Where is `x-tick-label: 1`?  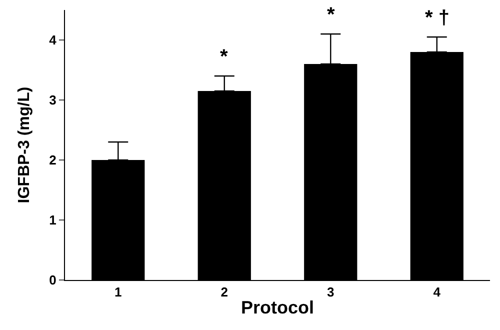 x-tick-label: 1 is located at coordinates (118, 292).